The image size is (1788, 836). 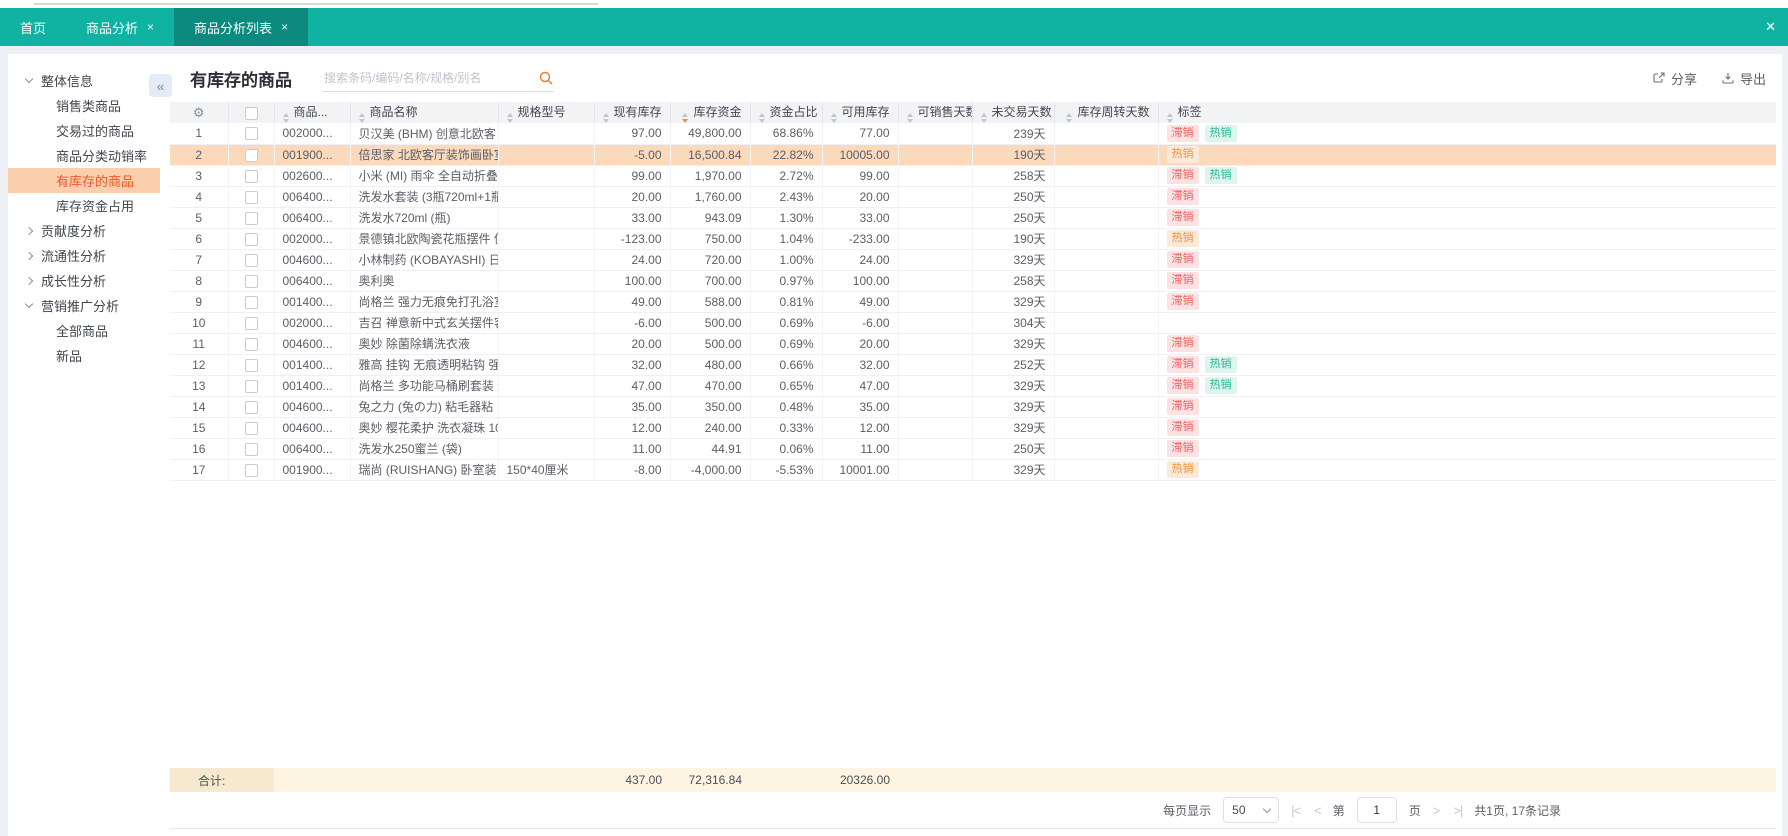 I want to click on sidebar-item-4: 有库存的商品, so click(x=84, y=180).